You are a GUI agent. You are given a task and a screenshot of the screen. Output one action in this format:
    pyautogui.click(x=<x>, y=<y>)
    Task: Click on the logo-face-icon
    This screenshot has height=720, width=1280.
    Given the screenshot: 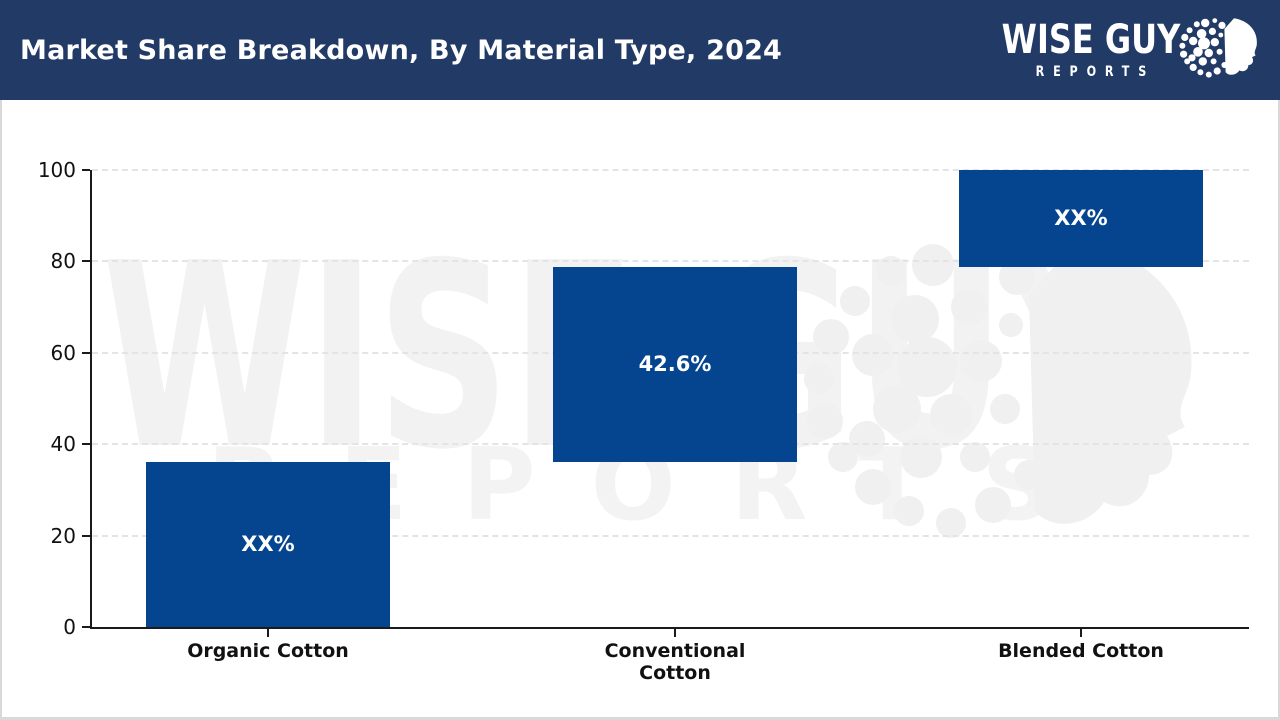 What is the action you would take?
    pyautogui.click(x=1219, y=50)
    